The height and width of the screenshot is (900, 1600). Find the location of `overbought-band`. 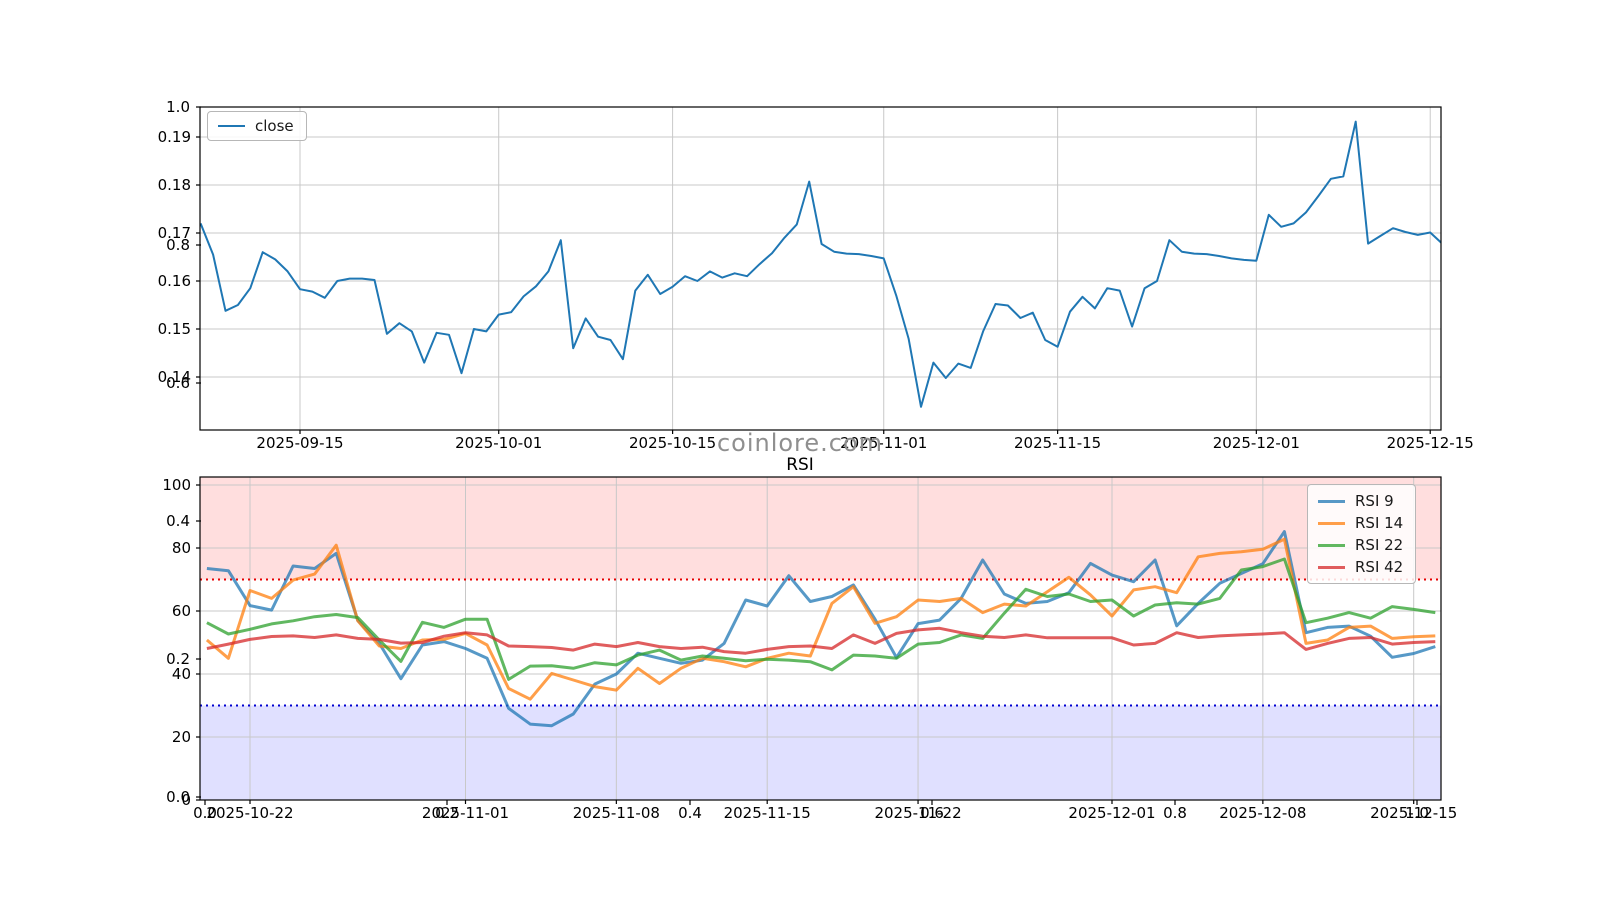

overbought-band is located at coordinates (820, 528).